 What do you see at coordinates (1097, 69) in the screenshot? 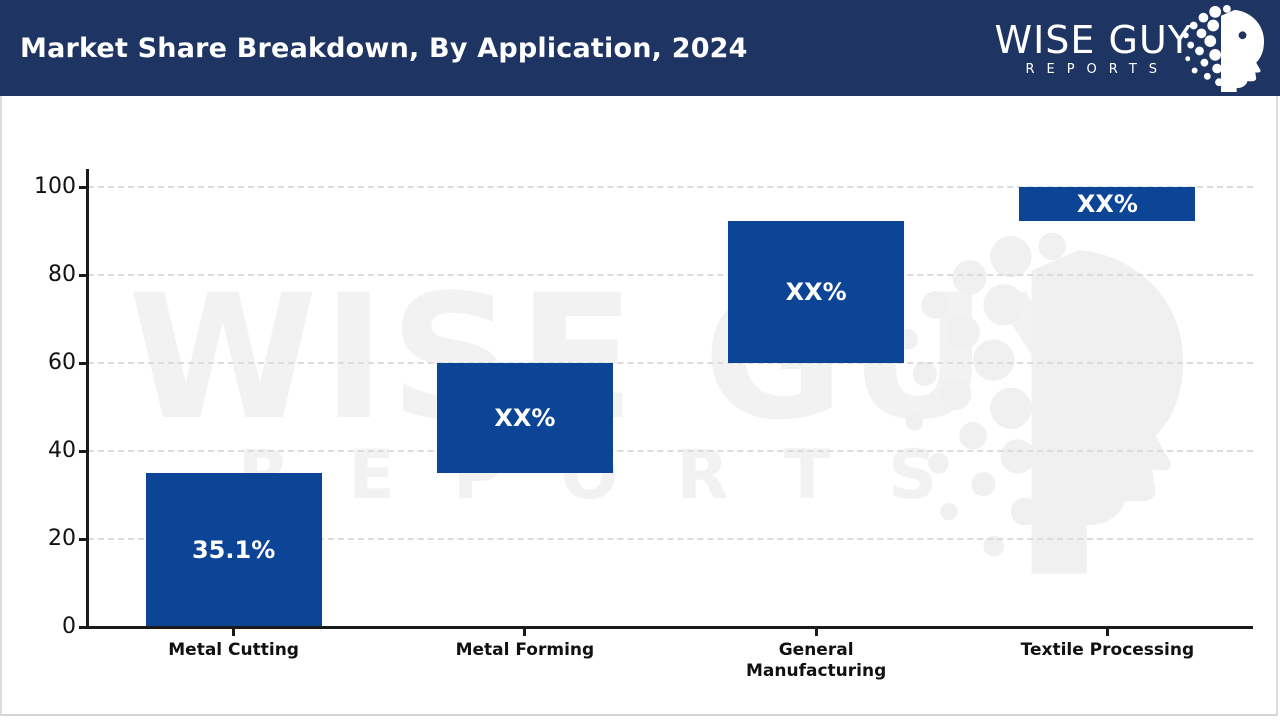
I see `logo-subtitle: REPORTS` at bounding box center [1097, 69].